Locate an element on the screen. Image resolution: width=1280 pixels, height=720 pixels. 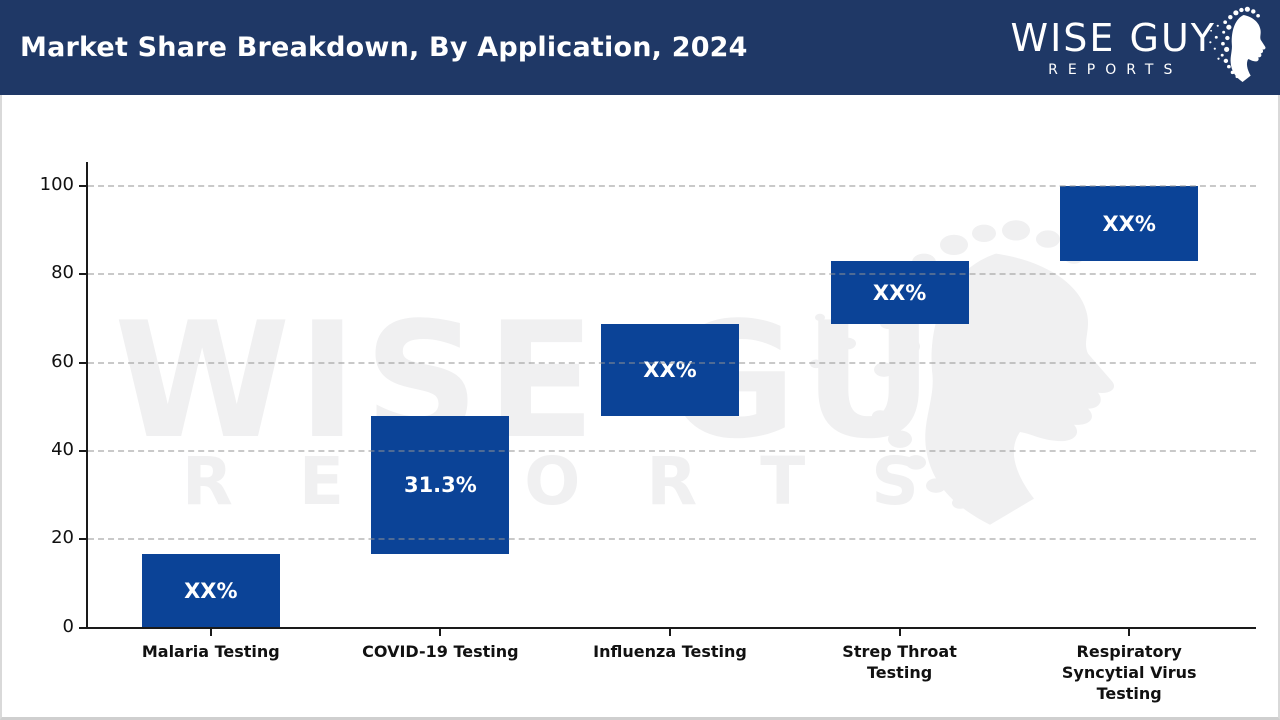
x-tick-strep-throat-testing is located at coordinates (899, 632).